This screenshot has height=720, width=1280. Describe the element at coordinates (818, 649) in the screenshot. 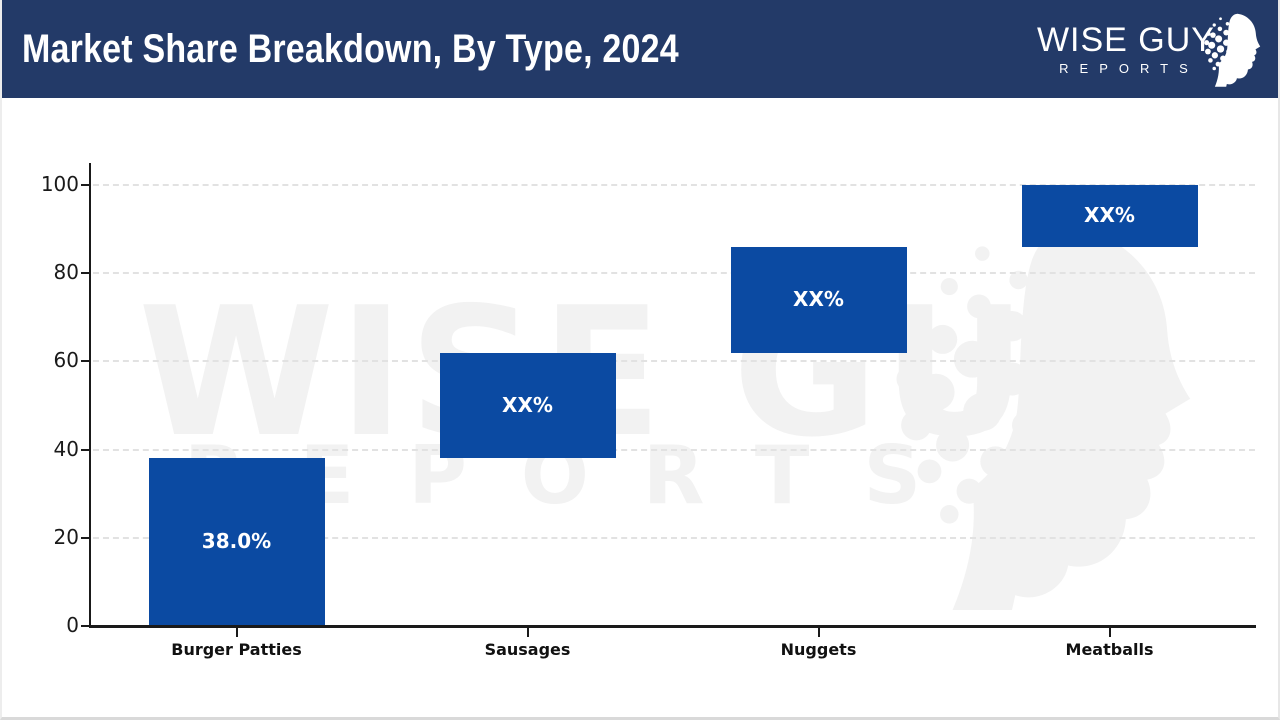

I see `x-tick-label: Nuggets` at that location.